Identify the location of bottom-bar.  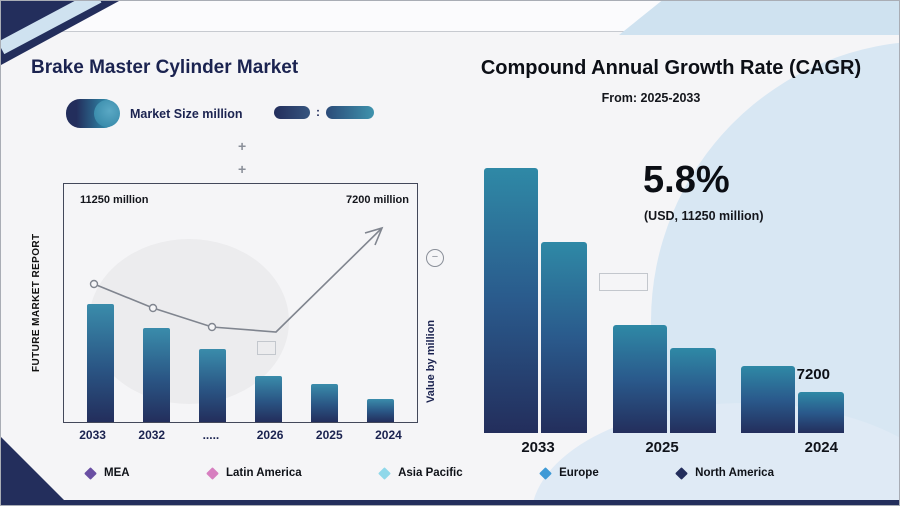
(450, 502).